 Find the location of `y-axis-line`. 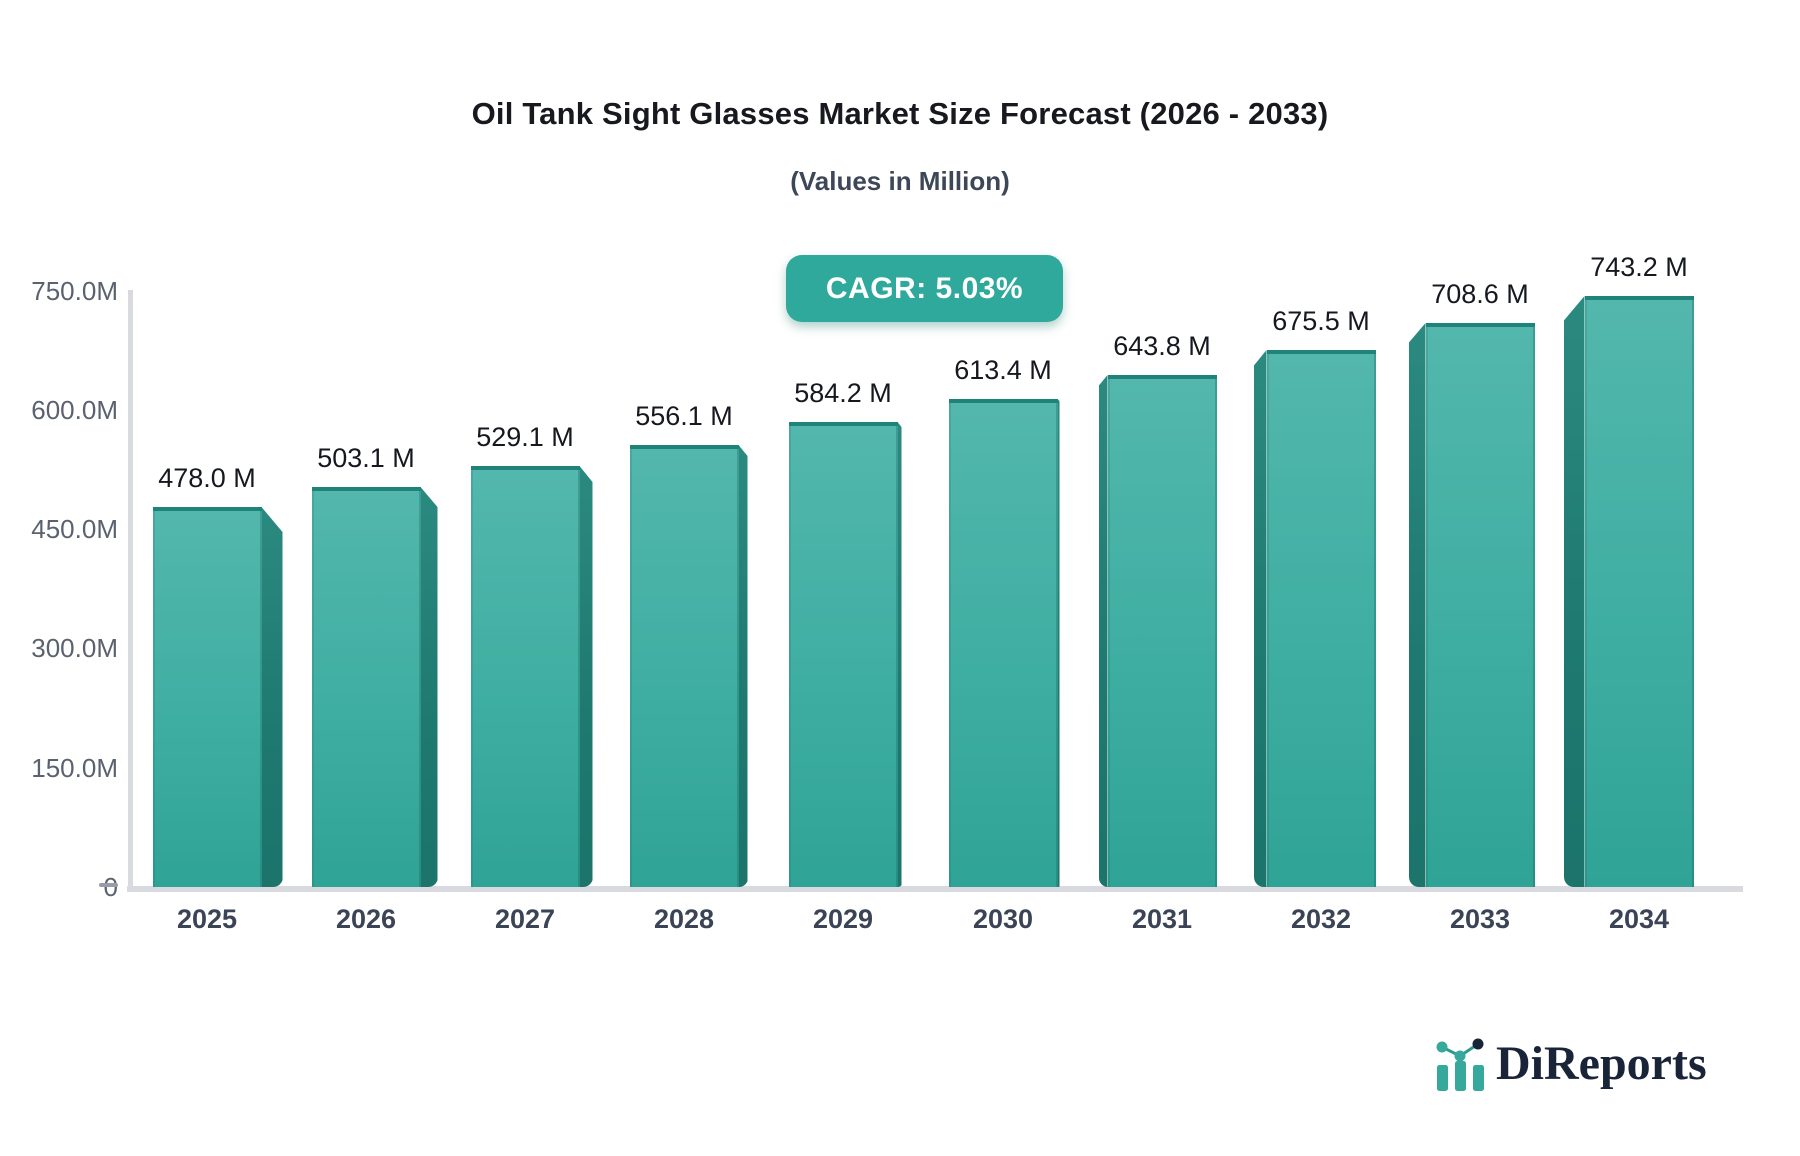

y-axis-line is located at coordinates (130, 588).